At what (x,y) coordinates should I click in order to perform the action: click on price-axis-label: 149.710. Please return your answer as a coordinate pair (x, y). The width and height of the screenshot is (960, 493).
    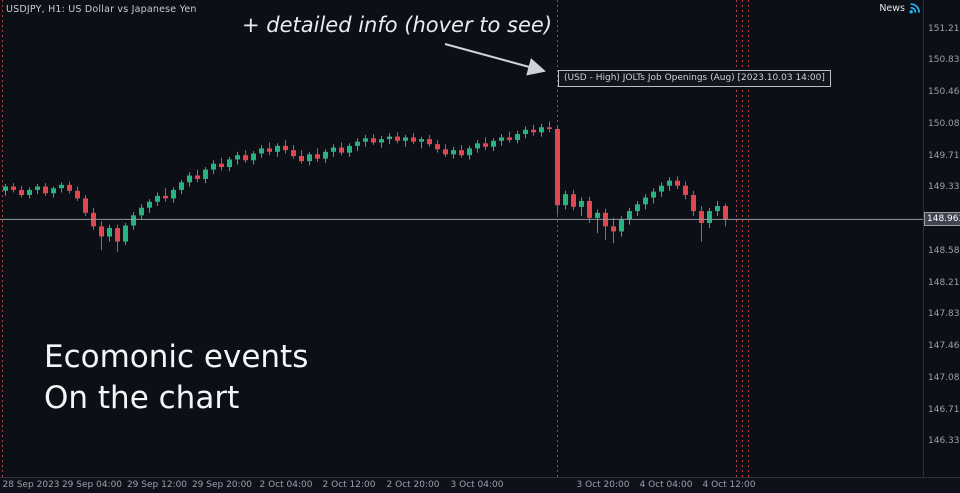
    Looking at the image, I should click on (944, 155).